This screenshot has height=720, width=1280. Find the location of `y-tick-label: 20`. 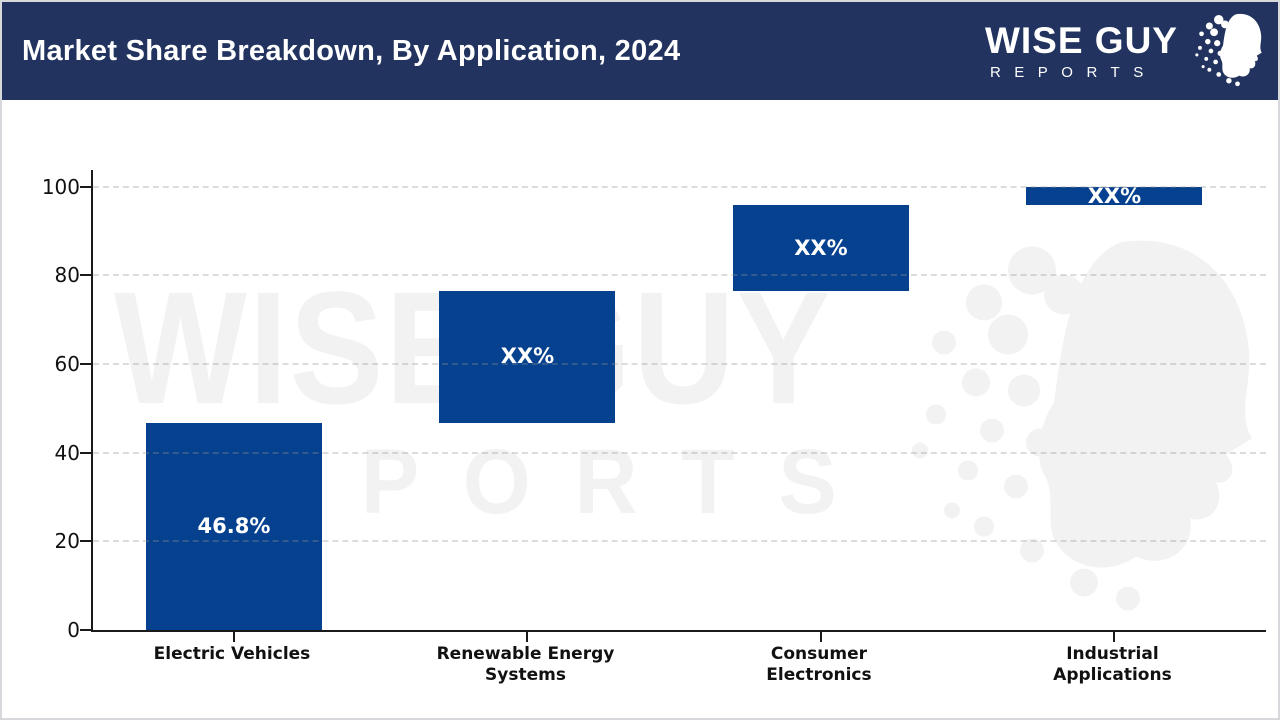

y-tick-label: 20 is located at coordinates (67, 541).